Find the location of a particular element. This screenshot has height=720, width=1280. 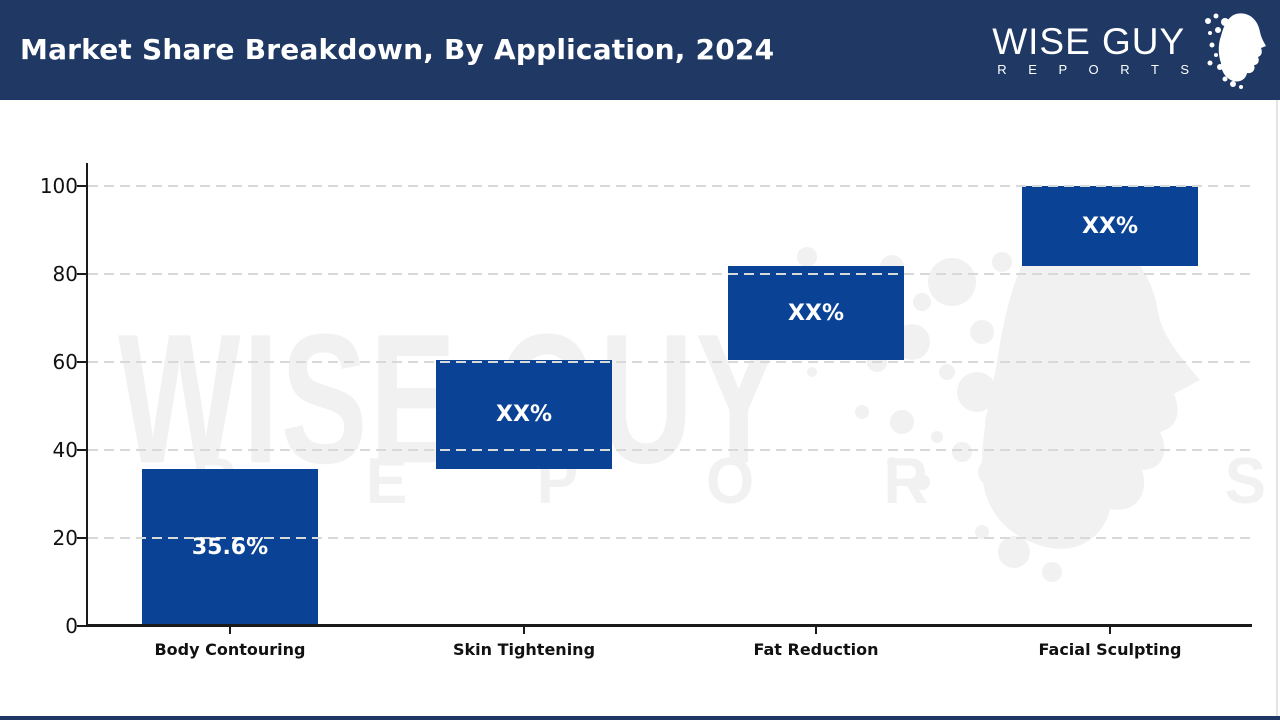

y-tick-label-40: 40 is located at coordinates (65, 450).